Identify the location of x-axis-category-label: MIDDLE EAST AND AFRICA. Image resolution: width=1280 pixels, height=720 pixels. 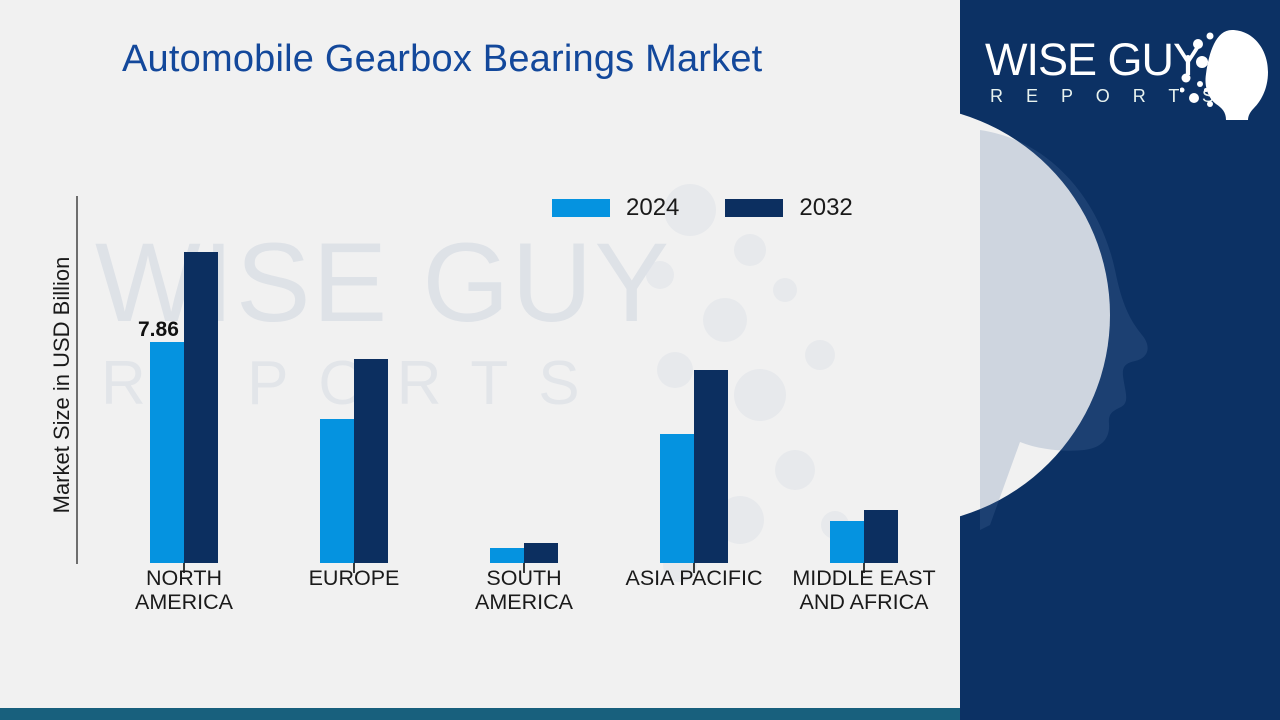
(864, 590).